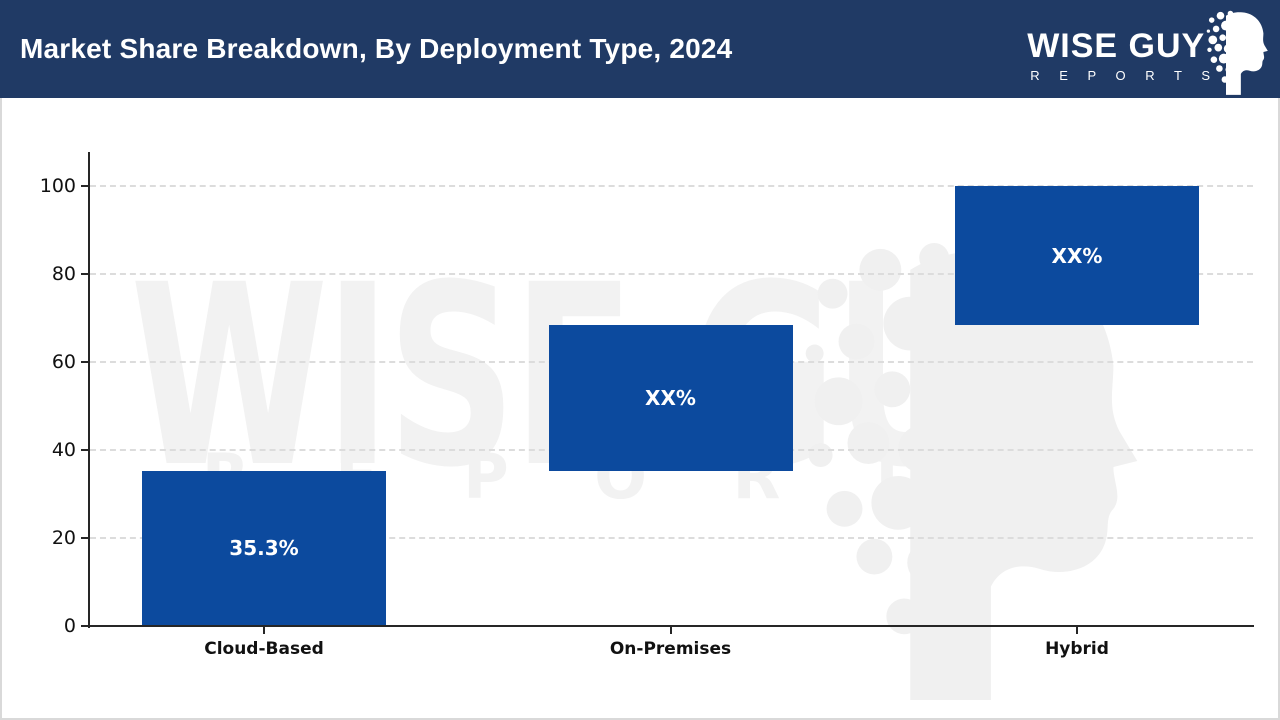  I want to click on x-axis-line, so click(671, 626).